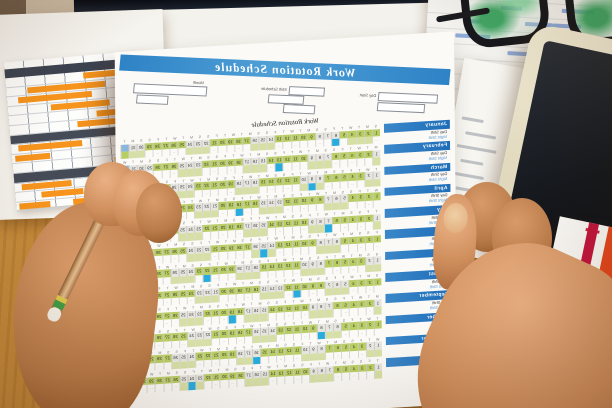  What do you see at coordinates (35, 205) in the screenshot?
I see `gantt-bar` at bounding box center [35, 205].